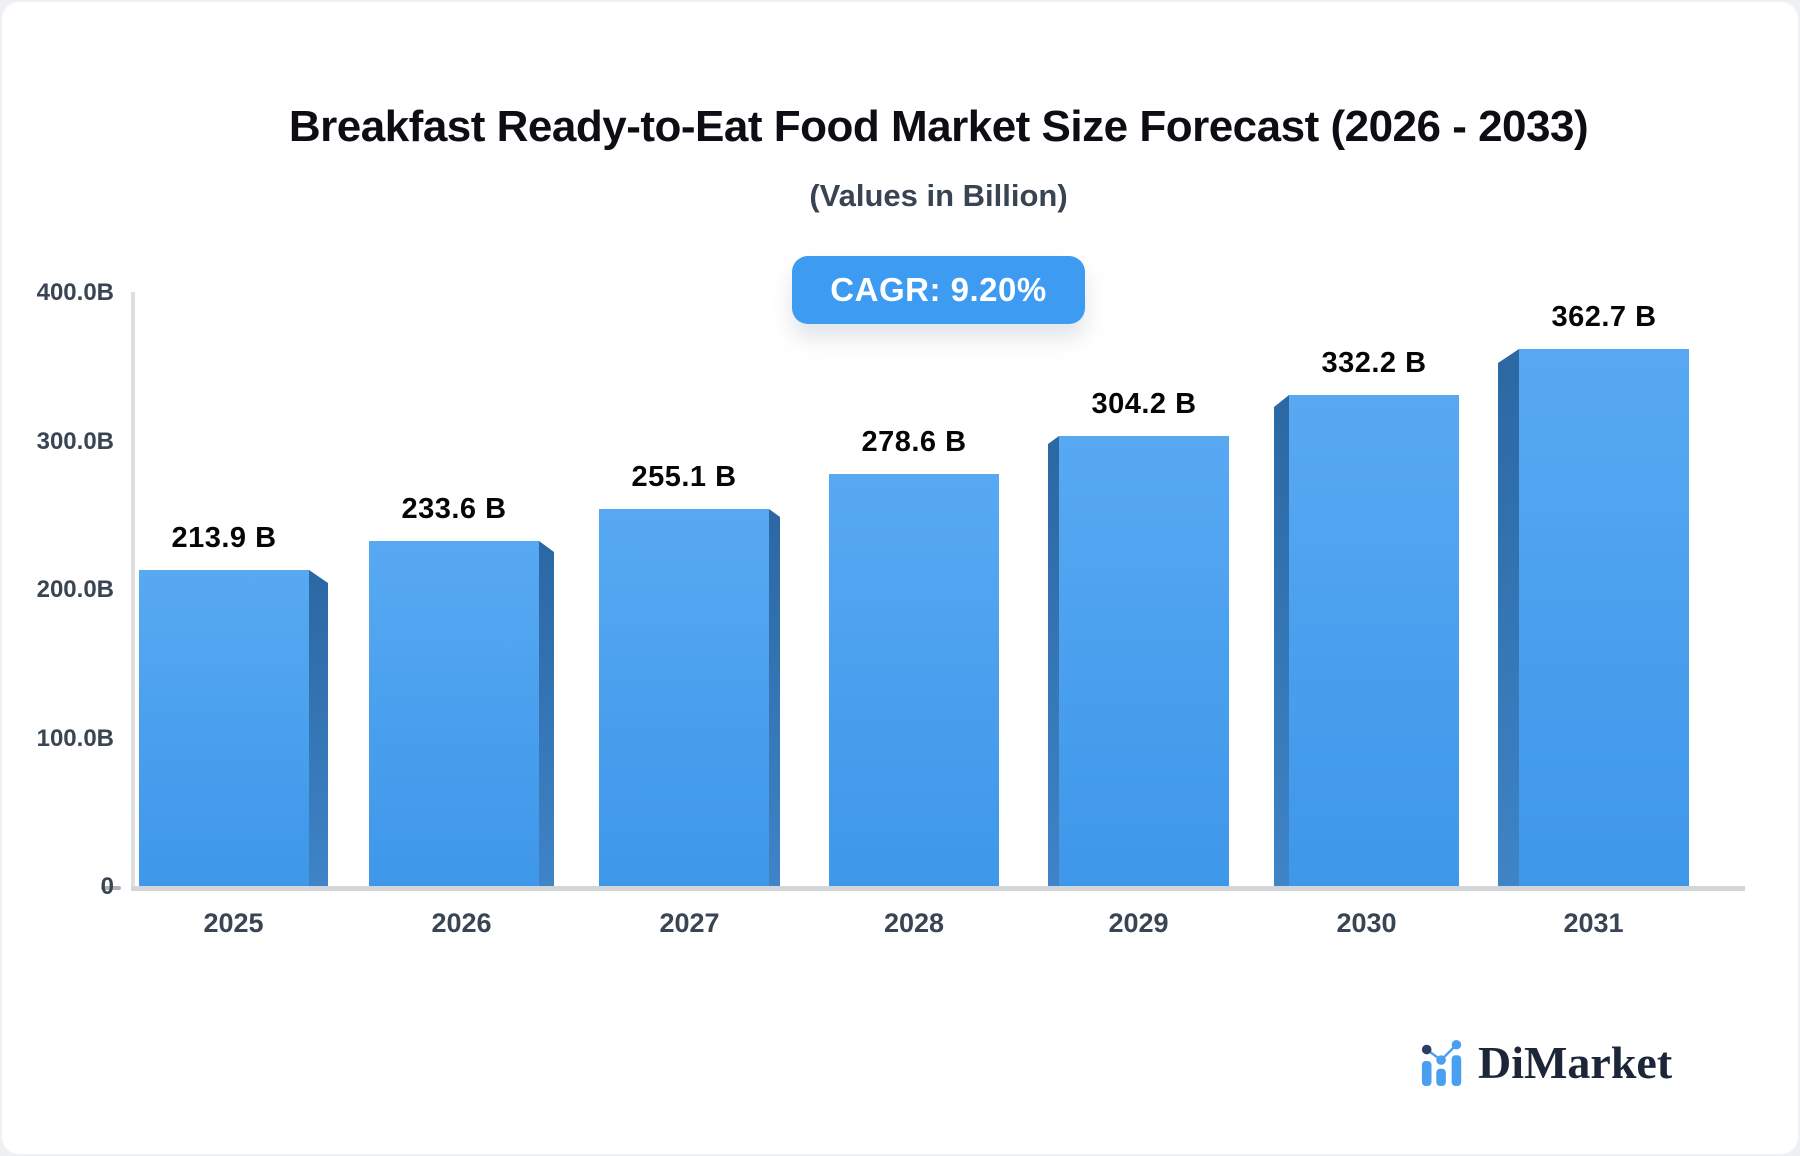 This screenshot has width=1800, height=1156. I want to click on cagr-badge-row: CAGR: 9.20%, so click(938, 290).